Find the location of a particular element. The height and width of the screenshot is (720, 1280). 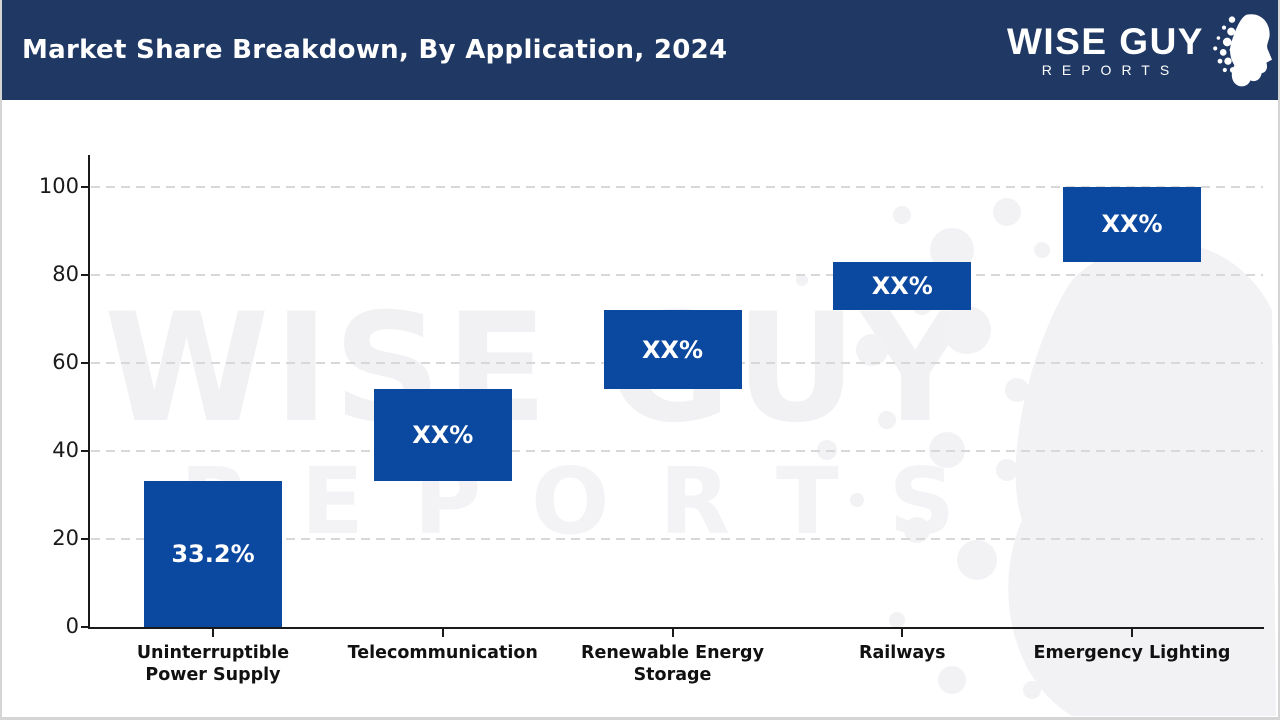

x-category-label-line: Emergency Lighting is located at coordinates (1132, 653).